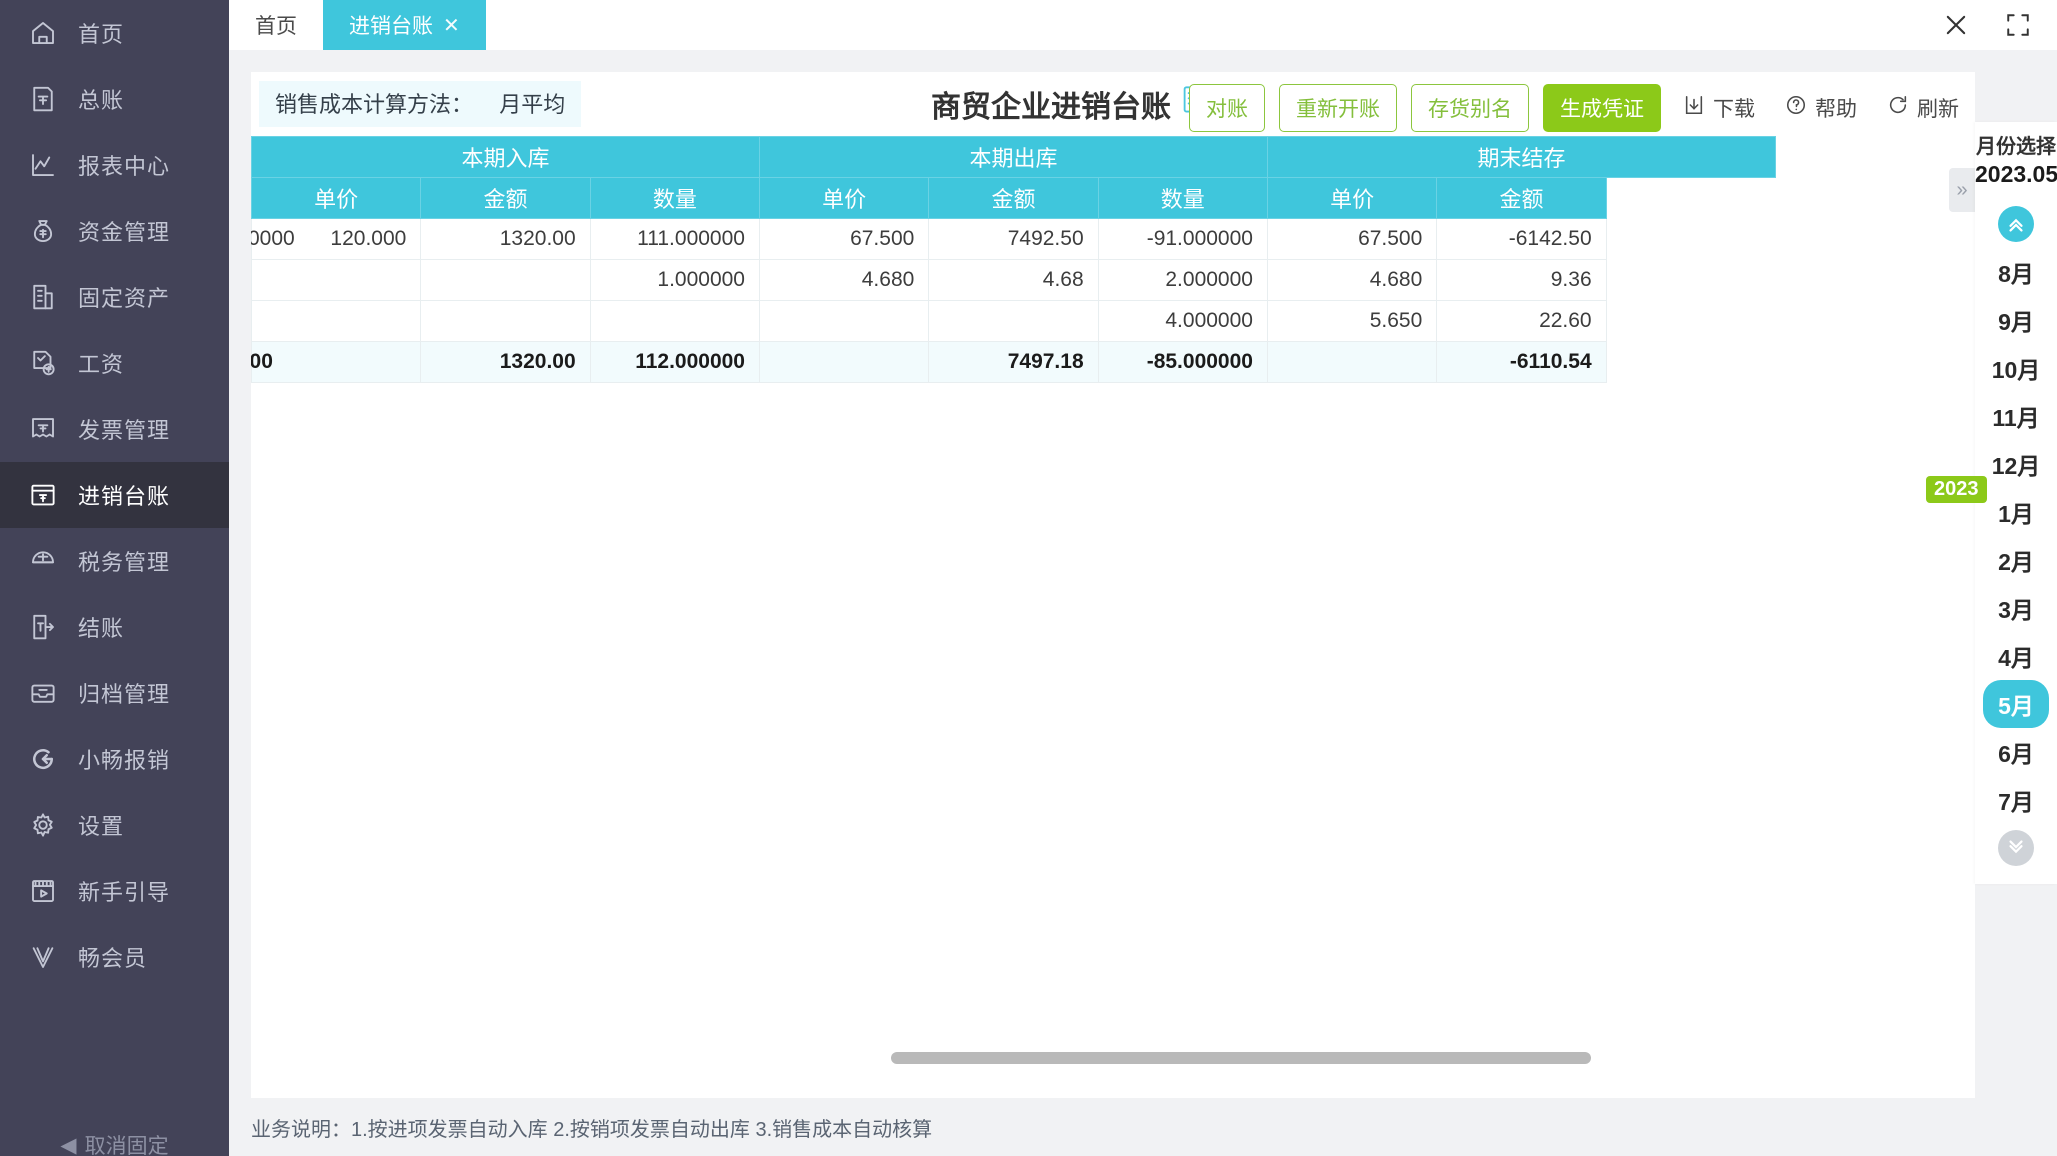  I want to click on horizontal-scrollbar, so click(1113, 1058).